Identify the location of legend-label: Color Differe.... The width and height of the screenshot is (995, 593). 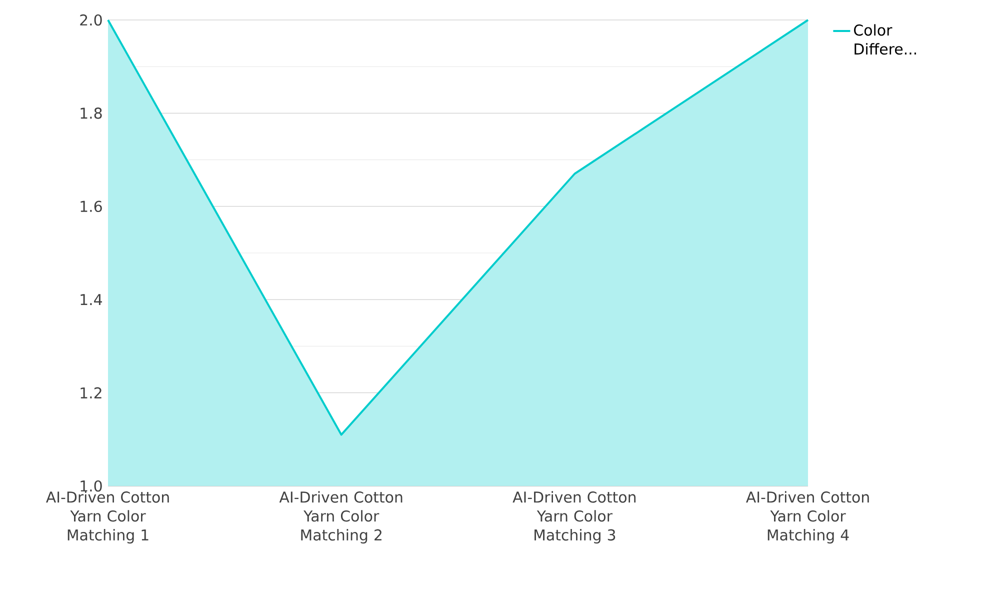
(885, 39).